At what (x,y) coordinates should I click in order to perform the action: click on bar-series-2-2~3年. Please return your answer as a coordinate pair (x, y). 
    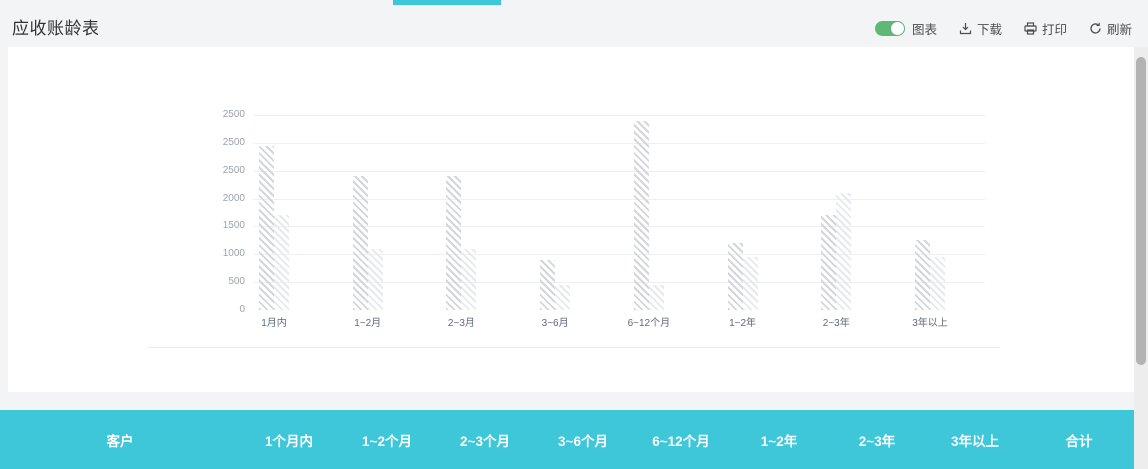
    Looking at the image, I should click on (844, 251).